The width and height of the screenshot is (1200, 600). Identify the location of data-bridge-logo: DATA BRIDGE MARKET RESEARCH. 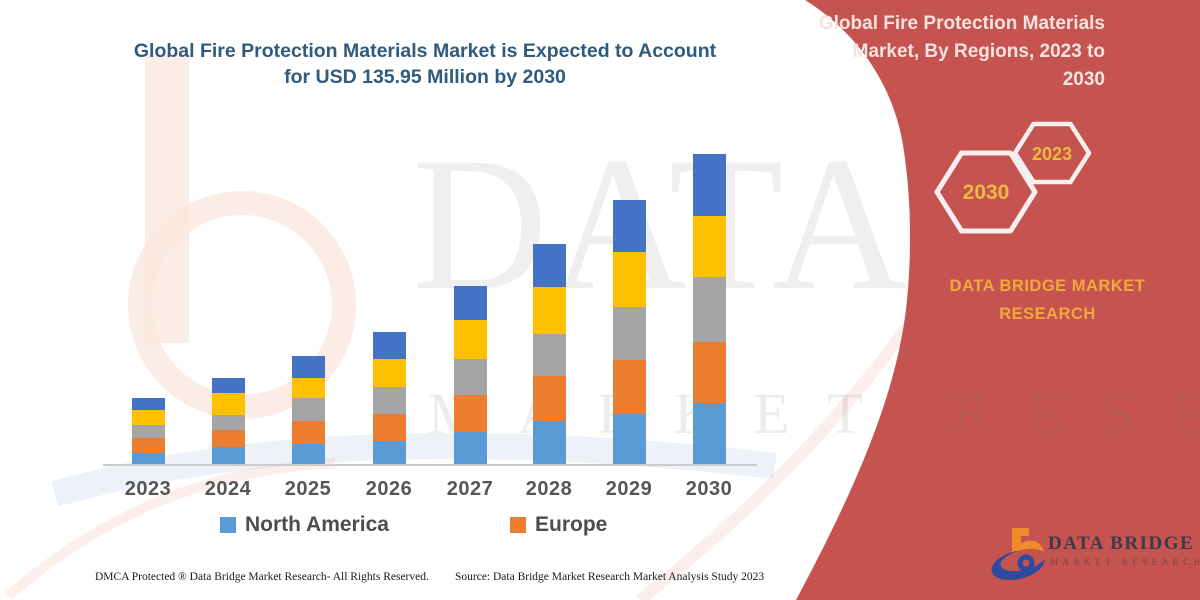
(1091, 557).